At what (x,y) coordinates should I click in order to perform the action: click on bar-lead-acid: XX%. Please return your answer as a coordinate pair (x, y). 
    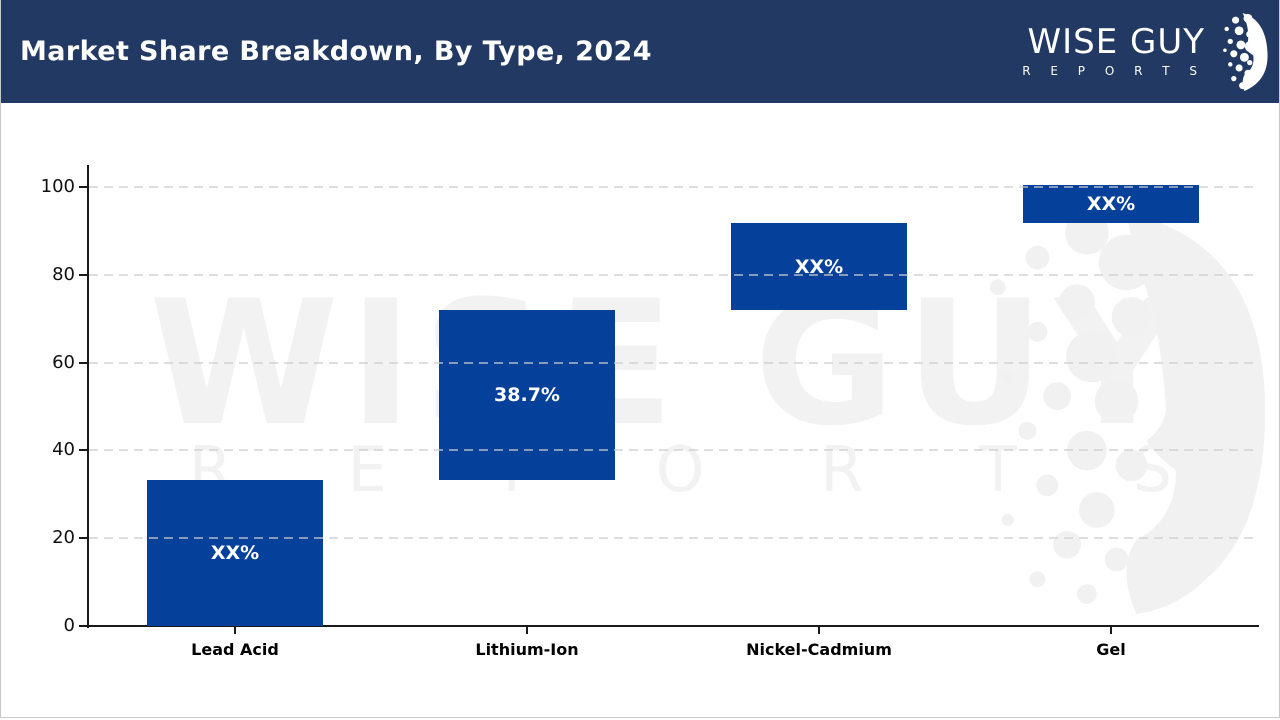
    Looking at the image, I should click on (235, 553).